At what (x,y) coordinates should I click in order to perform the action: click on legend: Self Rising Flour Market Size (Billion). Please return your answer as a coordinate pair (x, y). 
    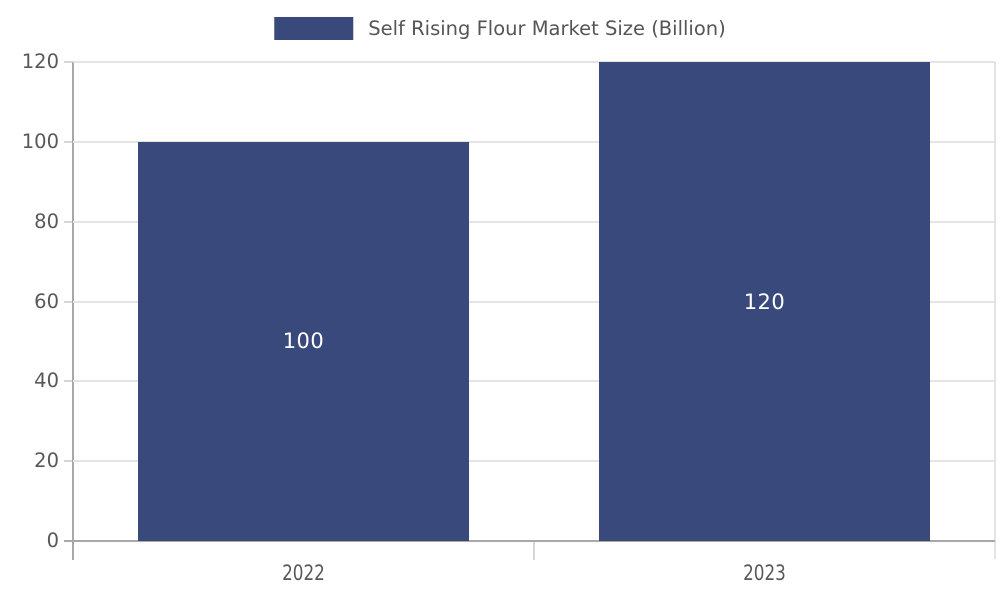
    Looking at the image, I should click on (500, 28).